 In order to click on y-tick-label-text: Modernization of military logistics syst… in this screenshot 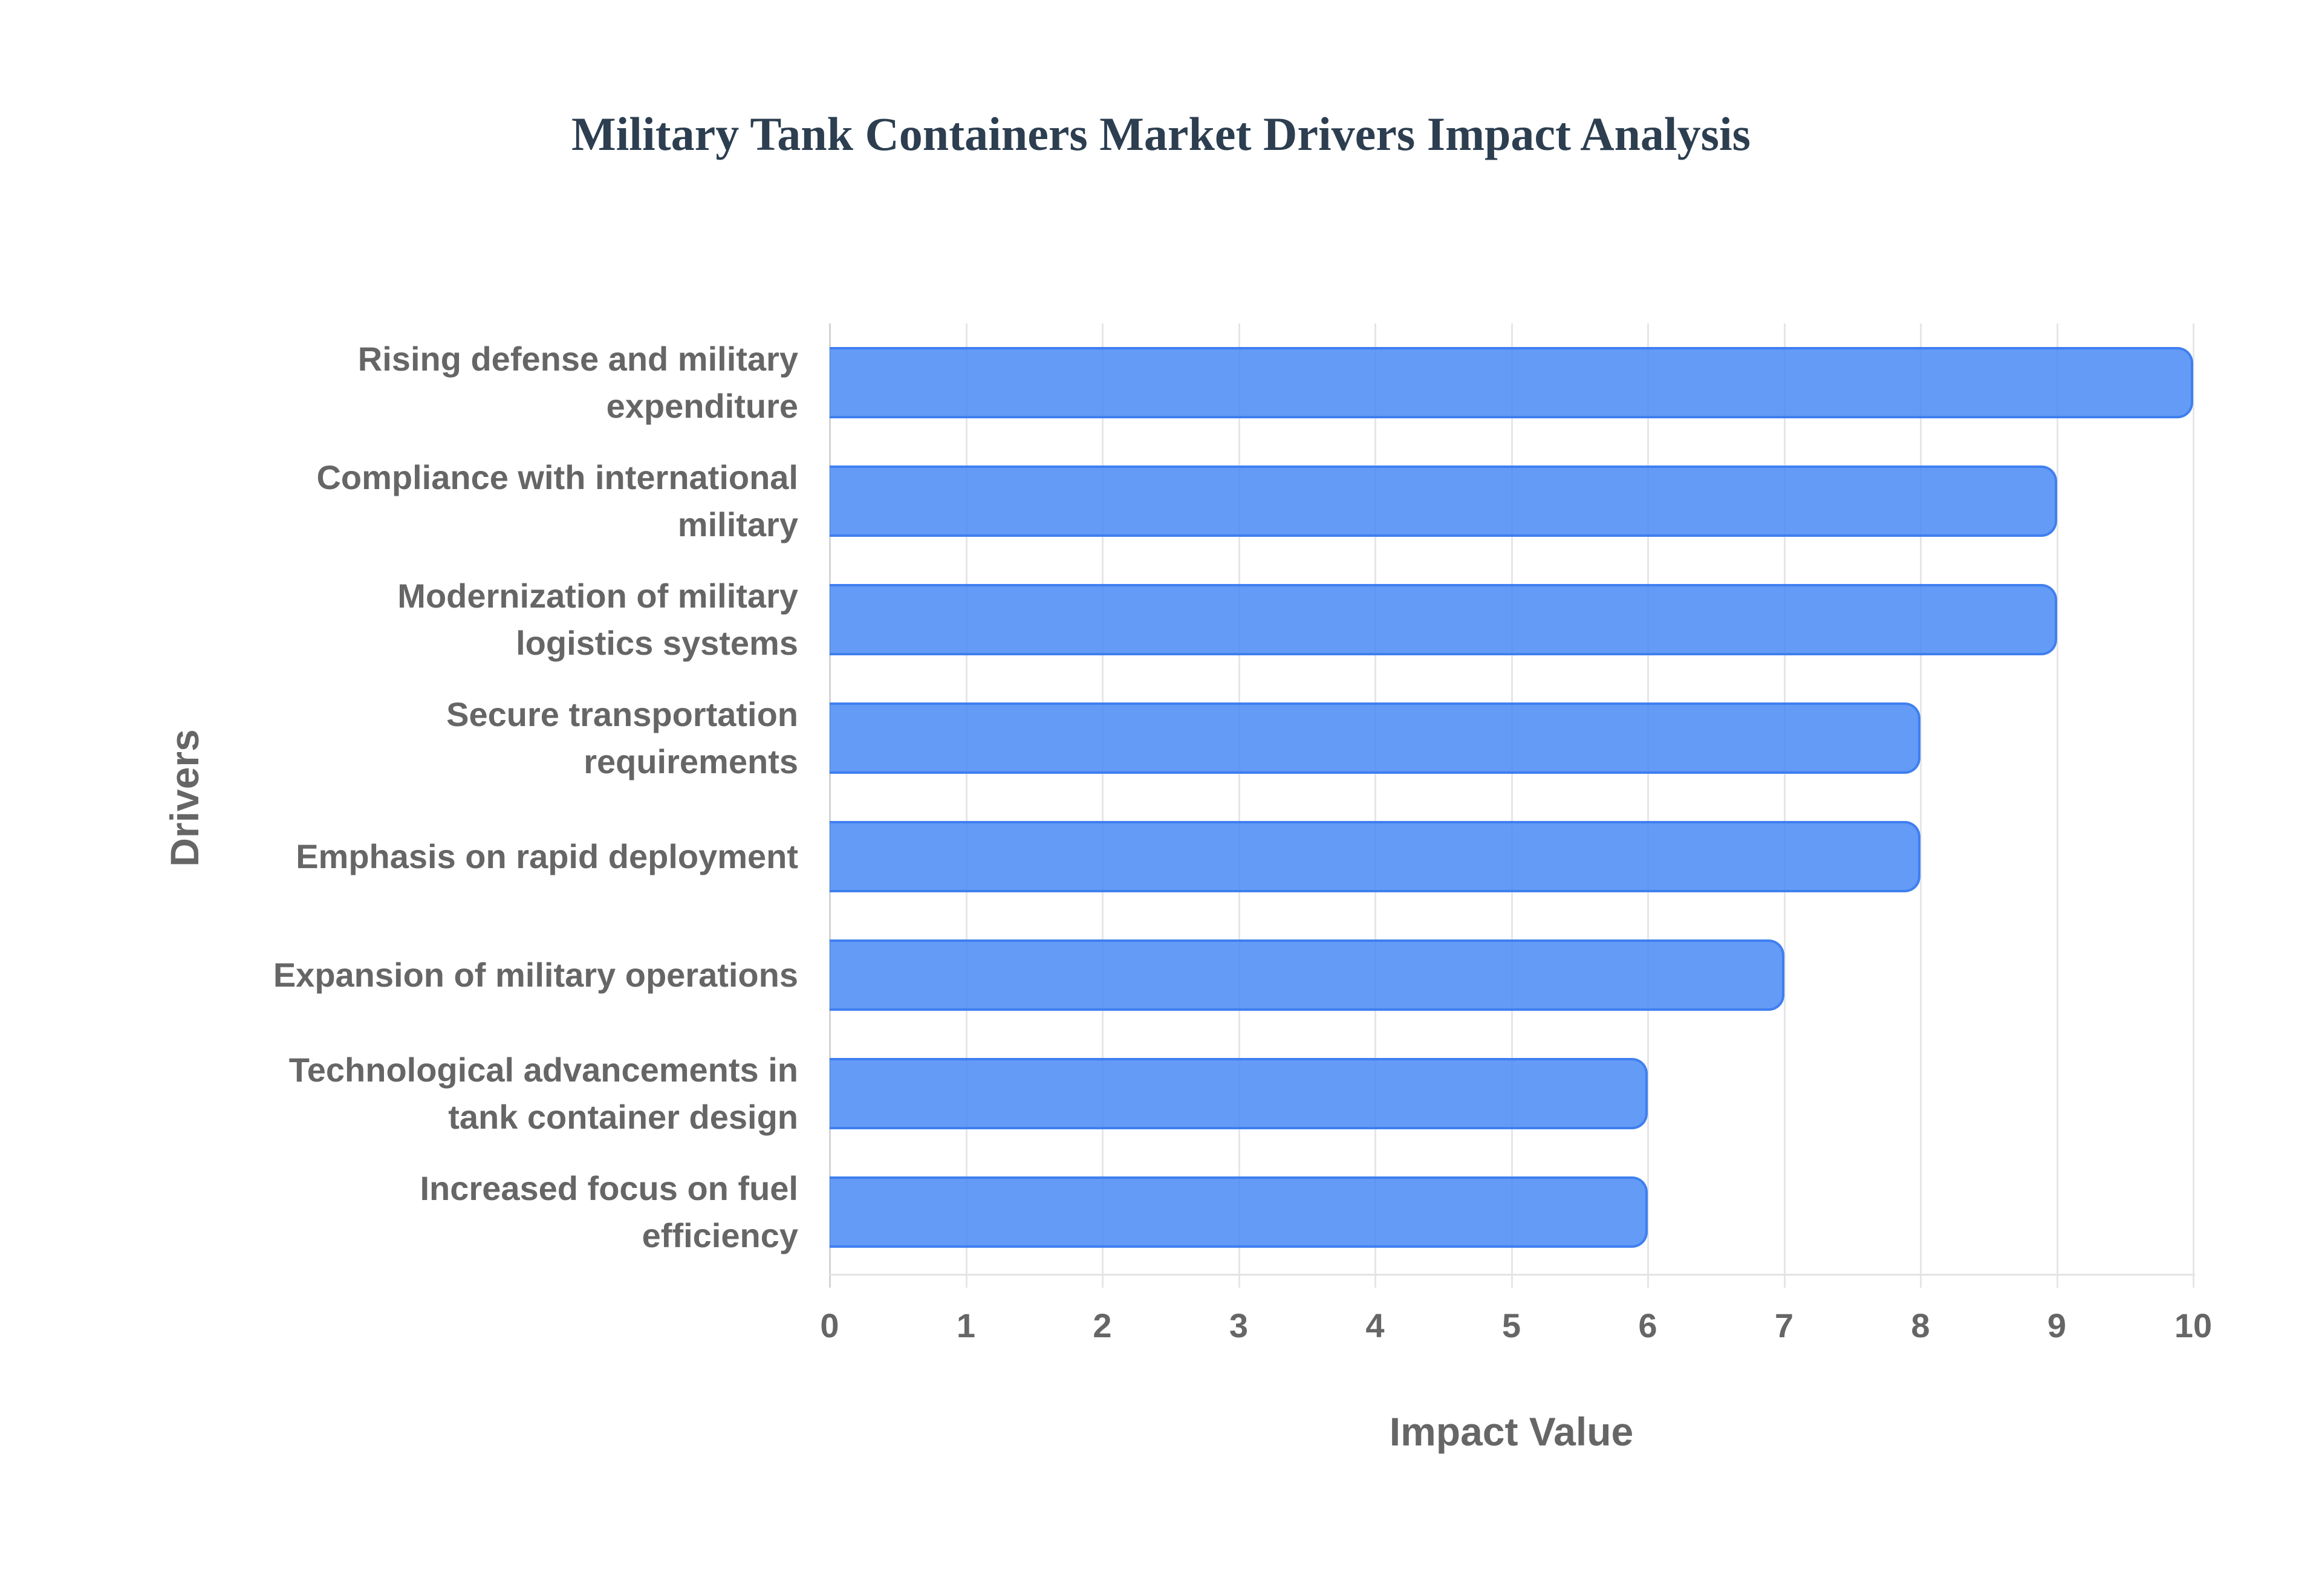, I will do `click(597, 619)`.